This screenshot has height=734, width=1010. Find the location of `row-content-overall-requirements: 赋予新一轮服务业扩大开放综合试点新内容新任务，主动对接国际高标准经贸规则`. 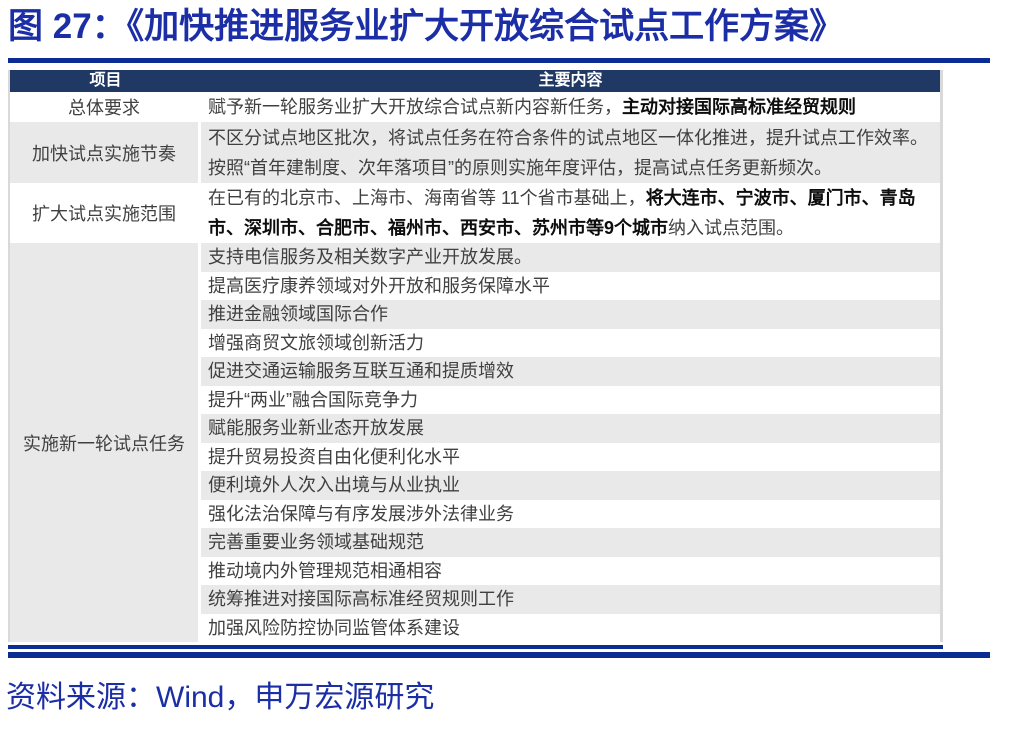

row-content-overall-requirements: 赋予新一轮服务业扩大开放综合试点新内容新任务，主动对接国际高标准经贸规则 is located at coordinates (570, 107).